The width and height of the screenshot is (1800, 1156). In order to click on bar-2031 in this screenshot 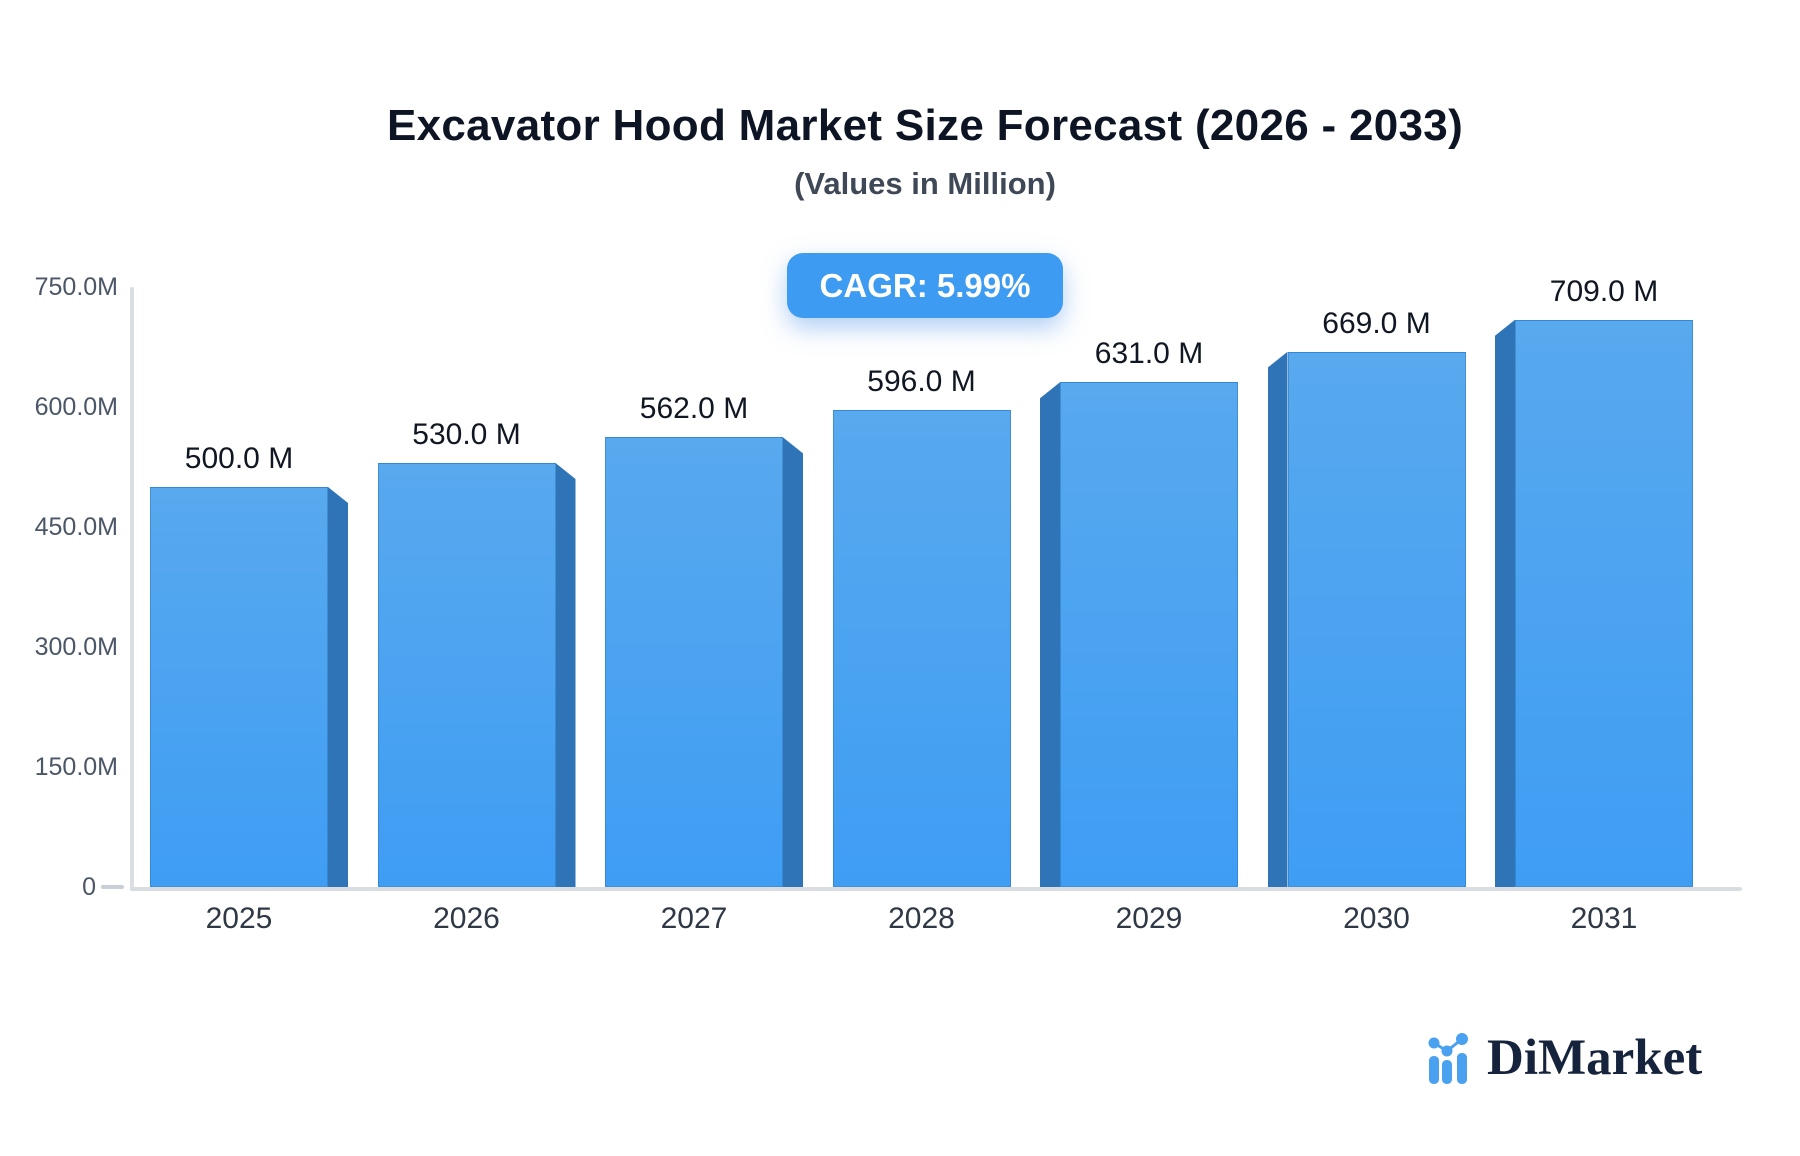, I will do `click(1604, 603)`.